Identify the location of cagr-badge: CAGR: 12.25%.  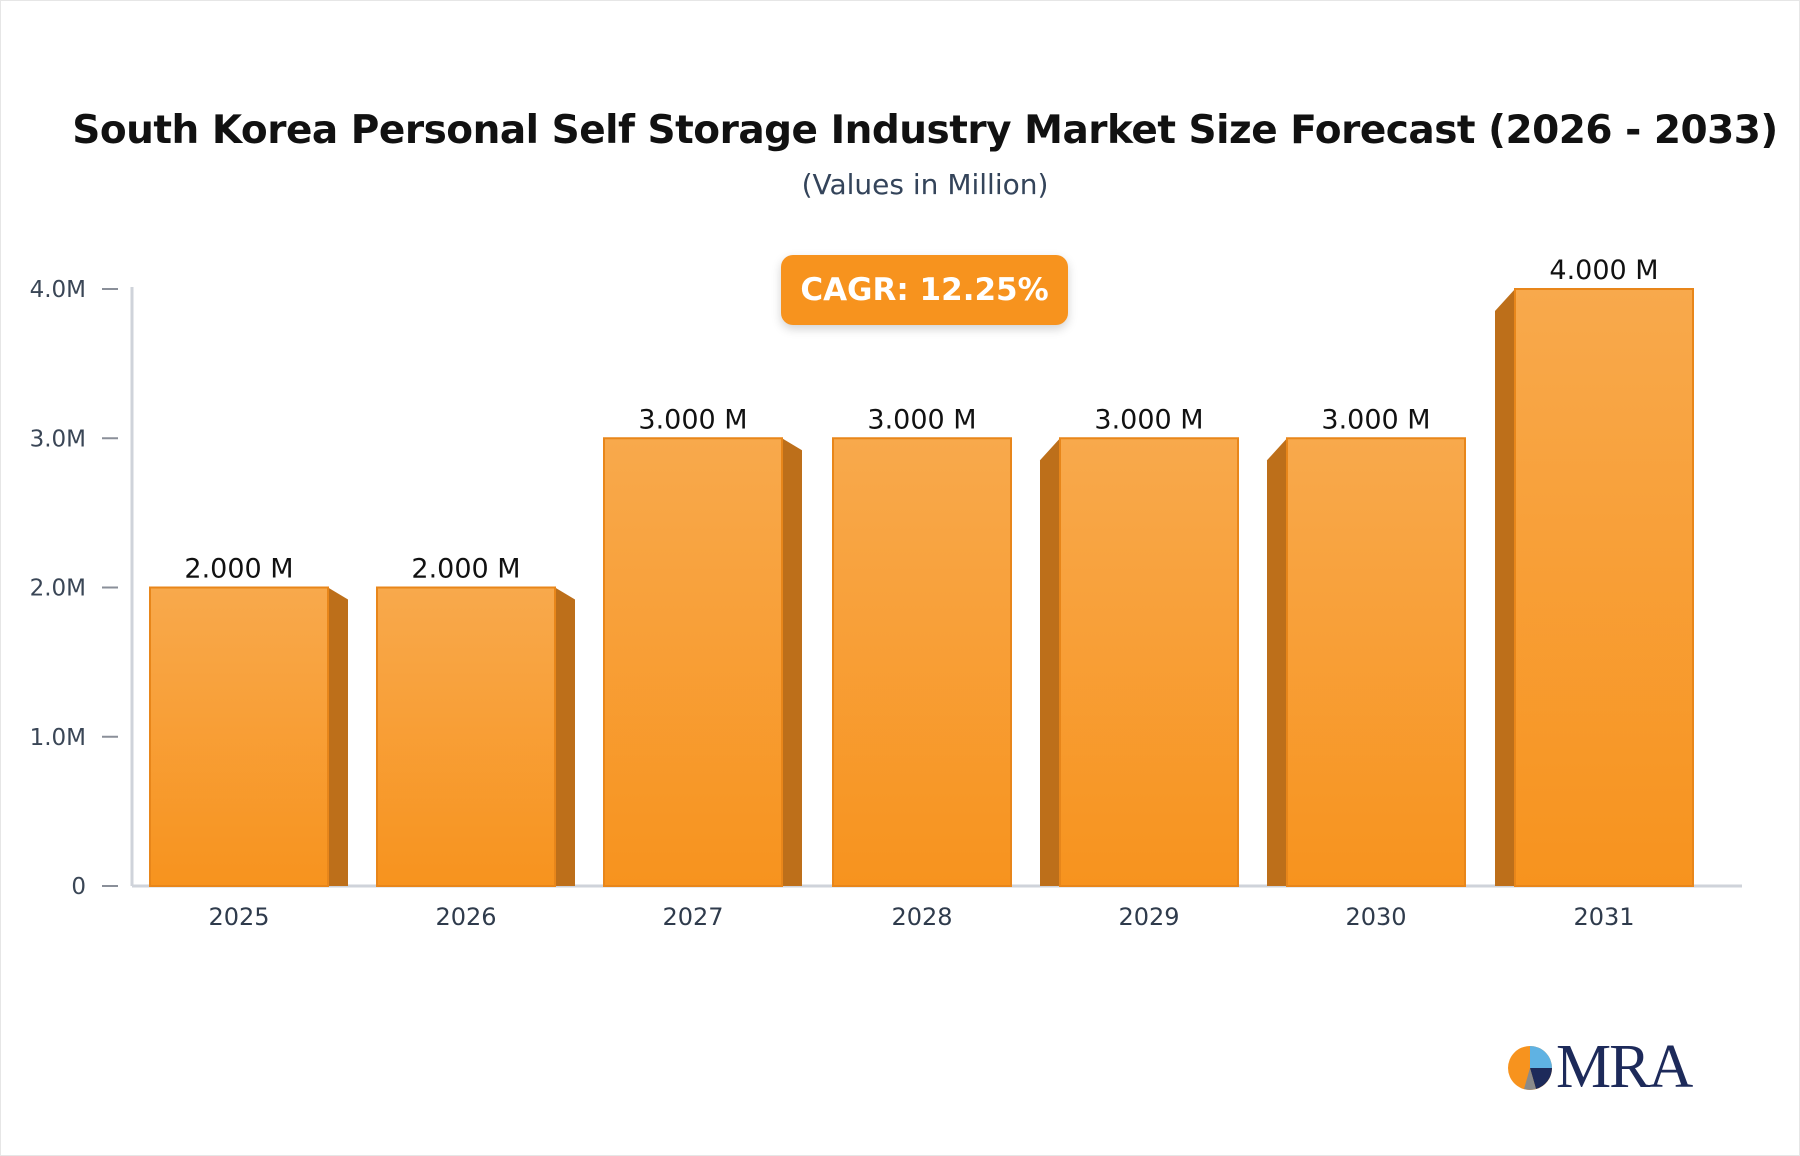
(924, 290).